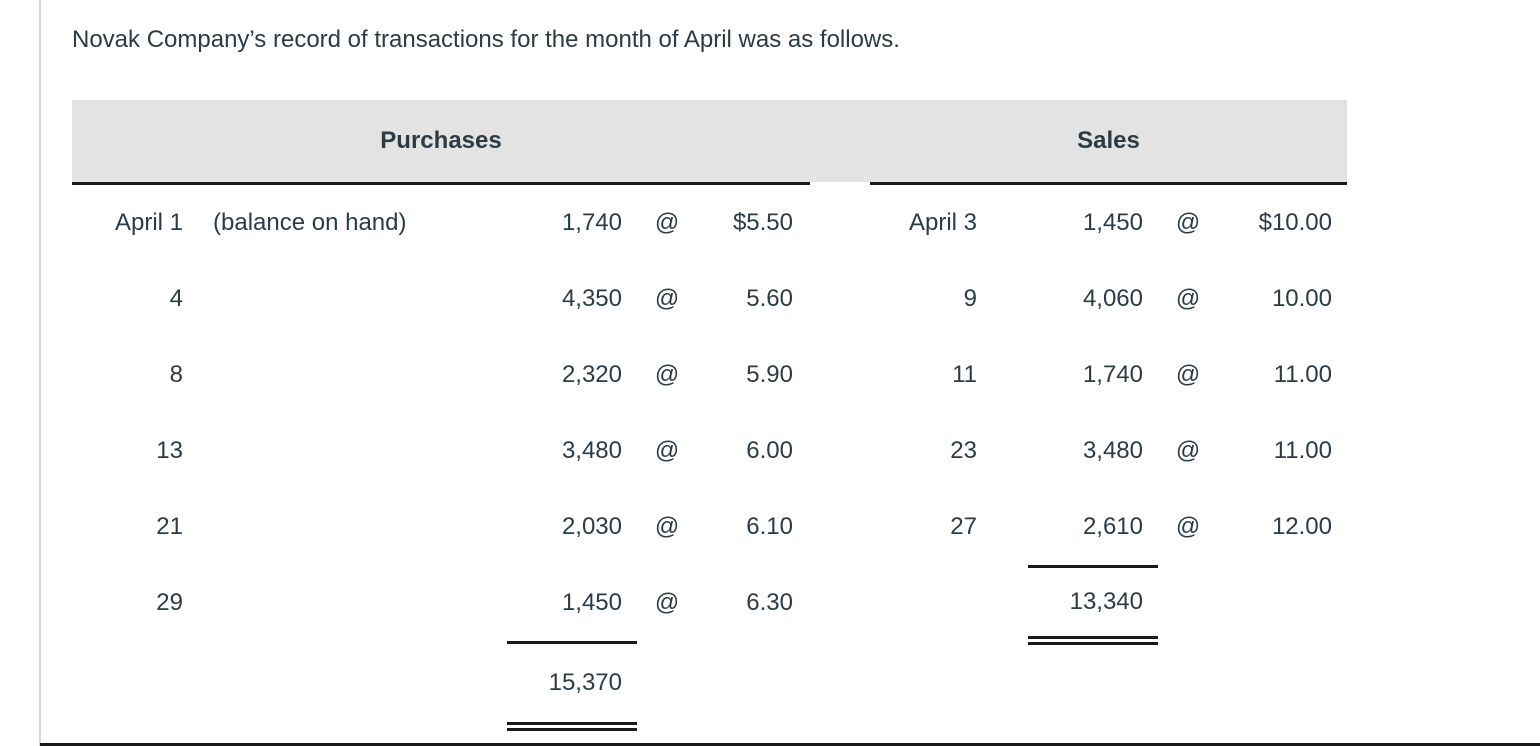 The width and height of the screenshot is (1540, 746). I want to click on purchase-date: 29, so click(169, 602).